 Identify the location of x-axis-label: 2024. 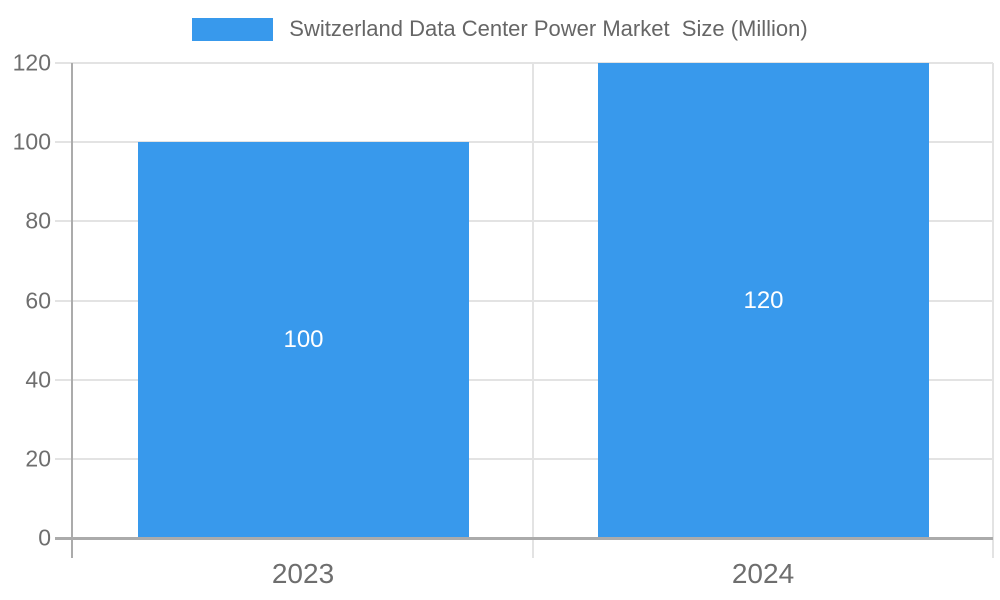
(763, 573).